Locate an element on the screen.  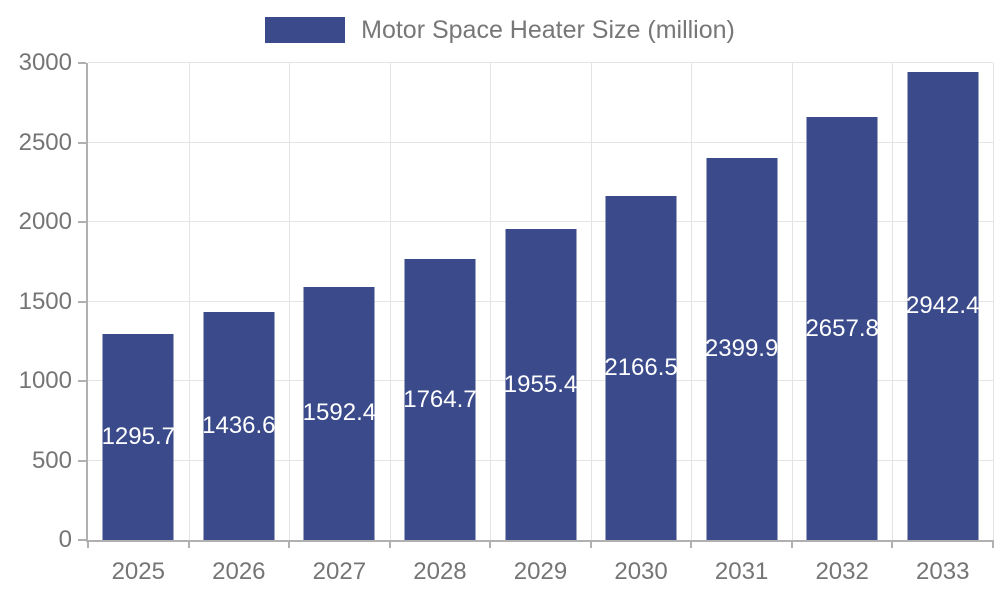
y-axis-tick-label: 1000 is located at coordinates (45, 381).